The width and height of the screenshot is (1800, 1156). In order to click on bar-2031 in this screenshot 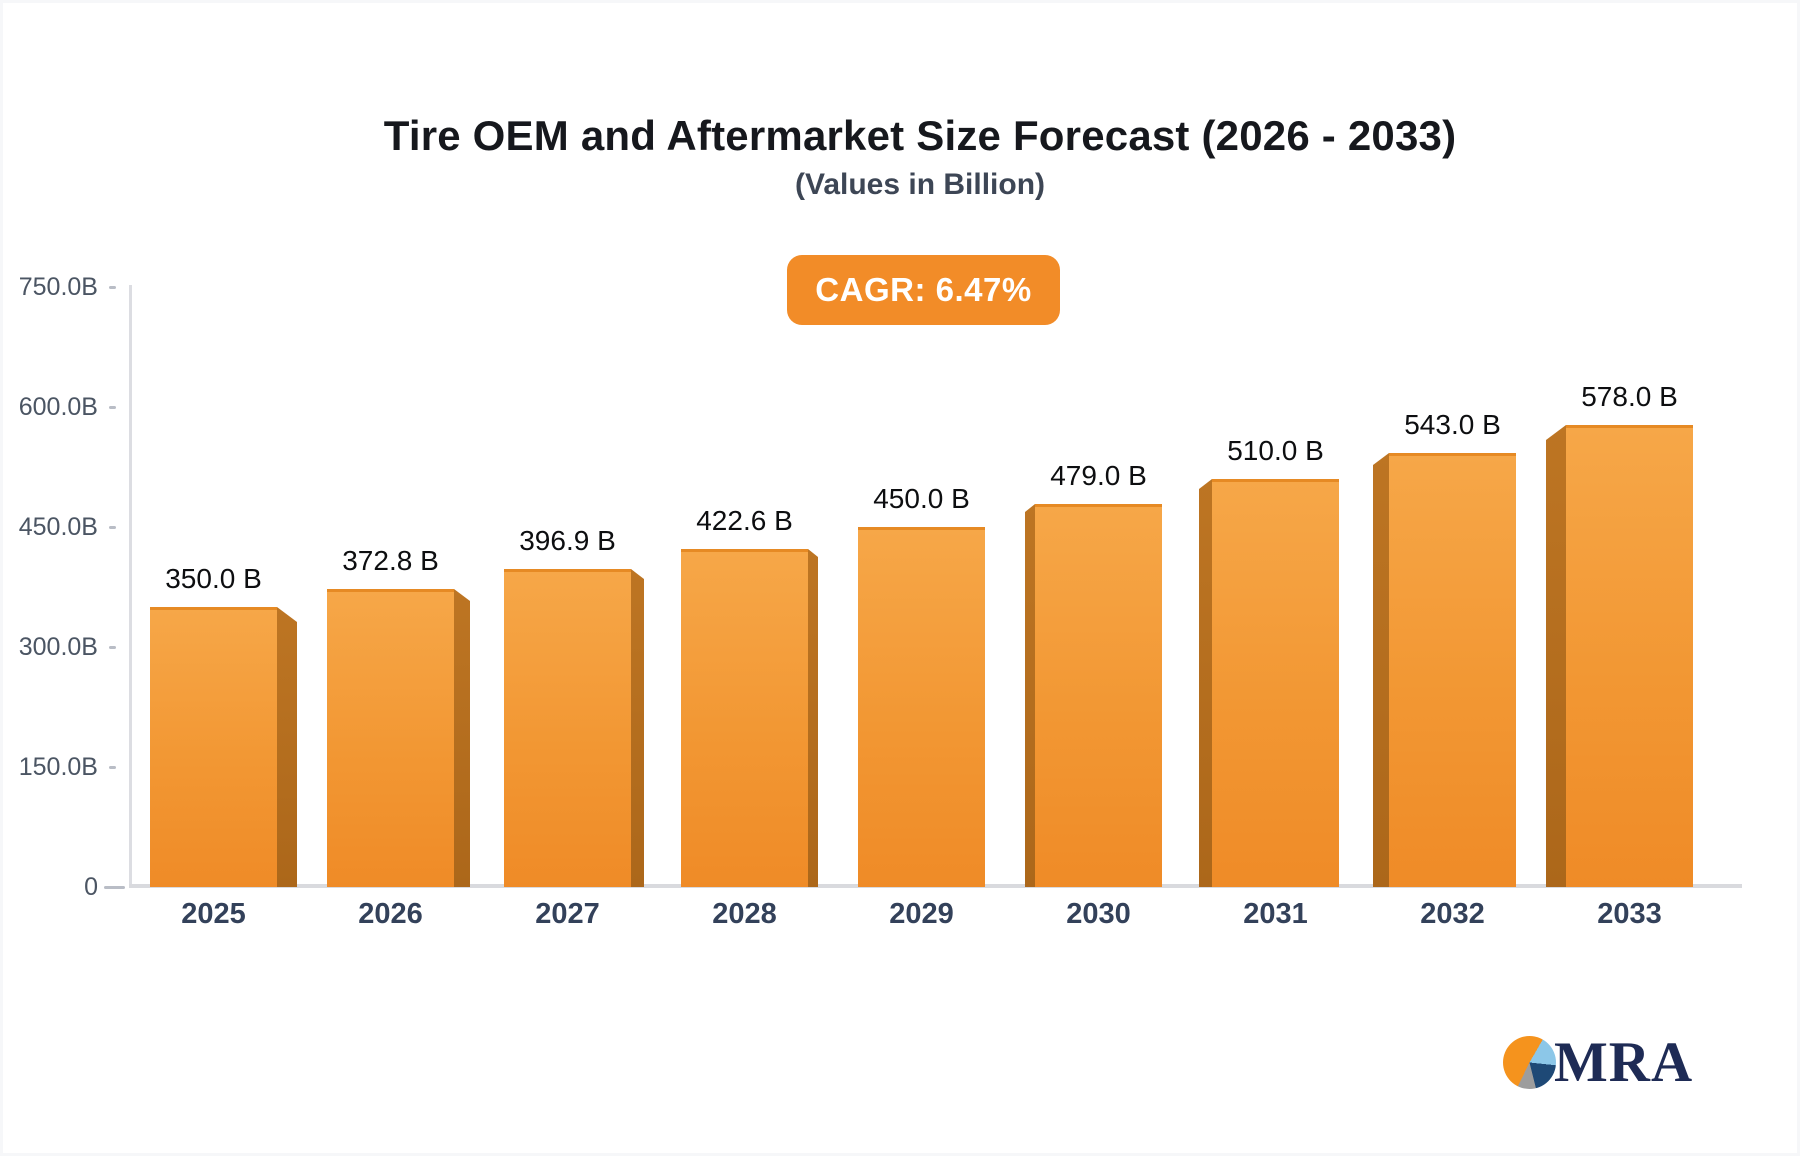, I will do `click(1269, 683)`.